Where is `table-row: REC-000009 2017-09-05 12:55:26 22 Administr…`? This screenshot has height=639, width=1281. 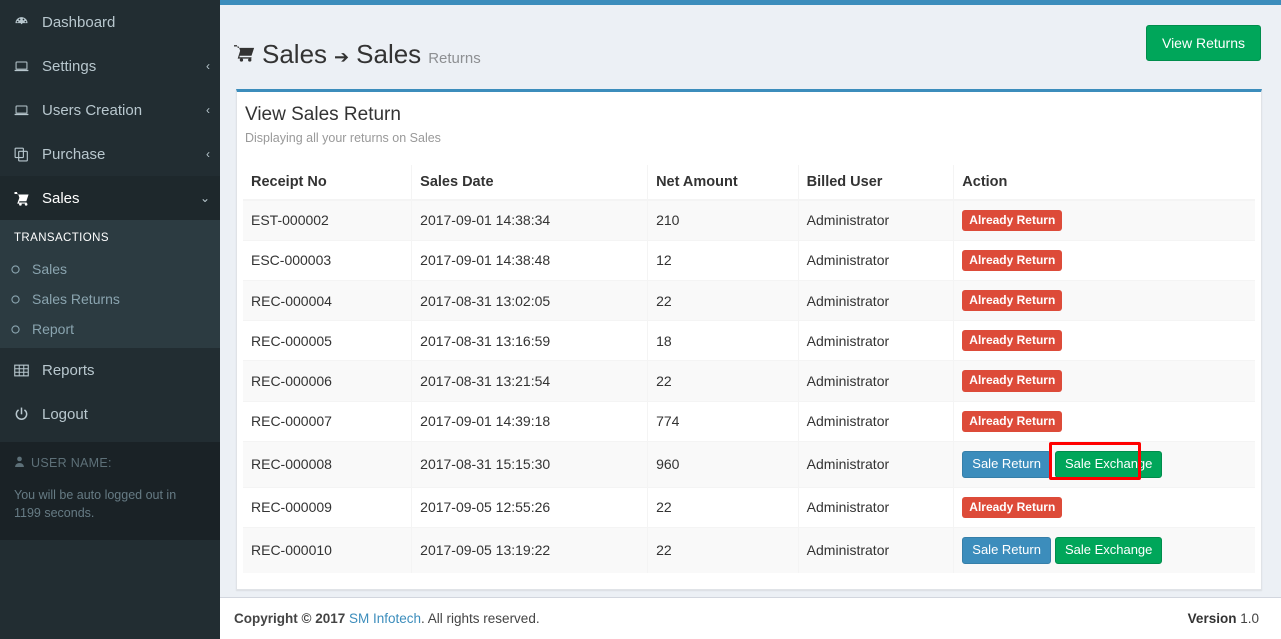
table-row: REC-000009 2017-09-05 12:55:26 22 Administr… is located at coordinates (749, 507).